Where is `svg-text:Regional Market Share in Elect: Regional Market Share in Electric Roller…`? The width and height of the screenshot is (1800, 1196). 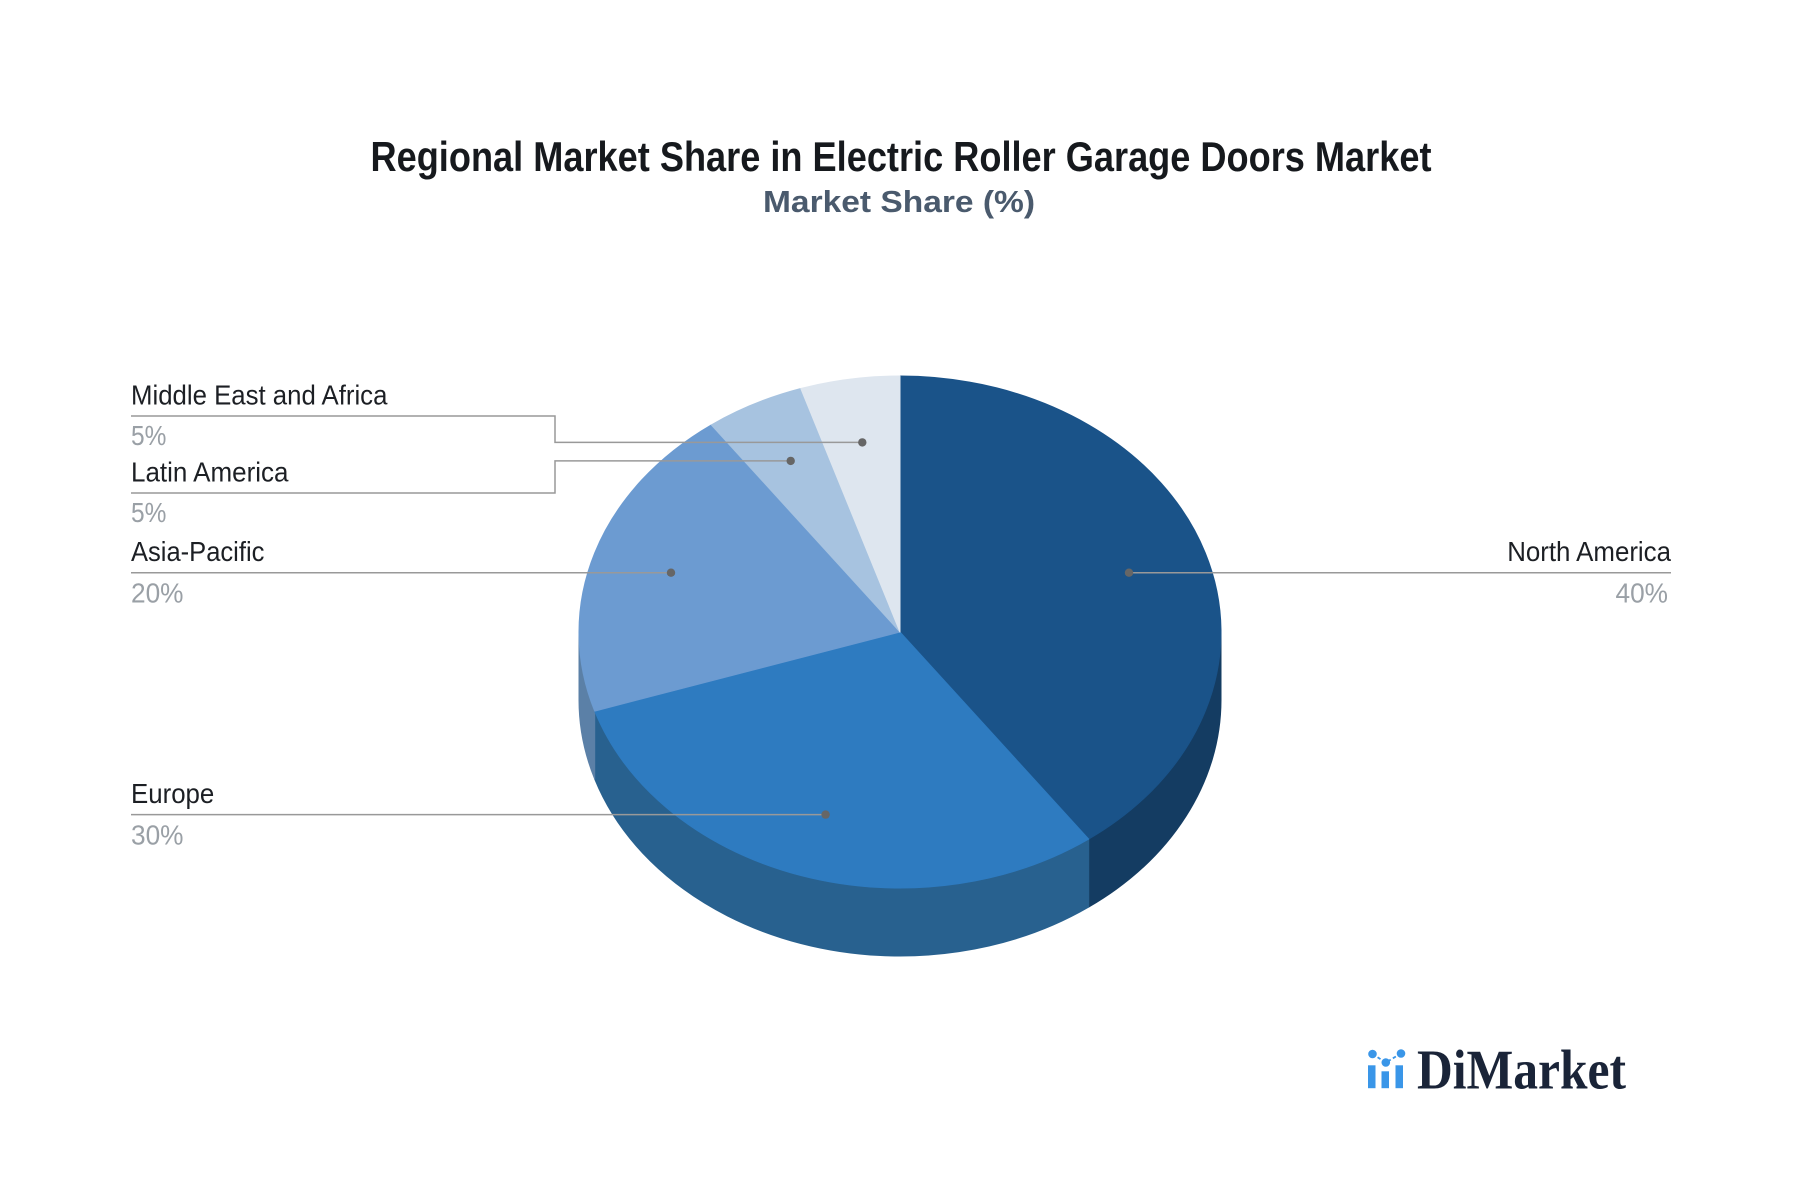
svg-text:Regional Market Share in Elect: Regional Market Share in Electric Roller… is located at coordinates (901, 156).